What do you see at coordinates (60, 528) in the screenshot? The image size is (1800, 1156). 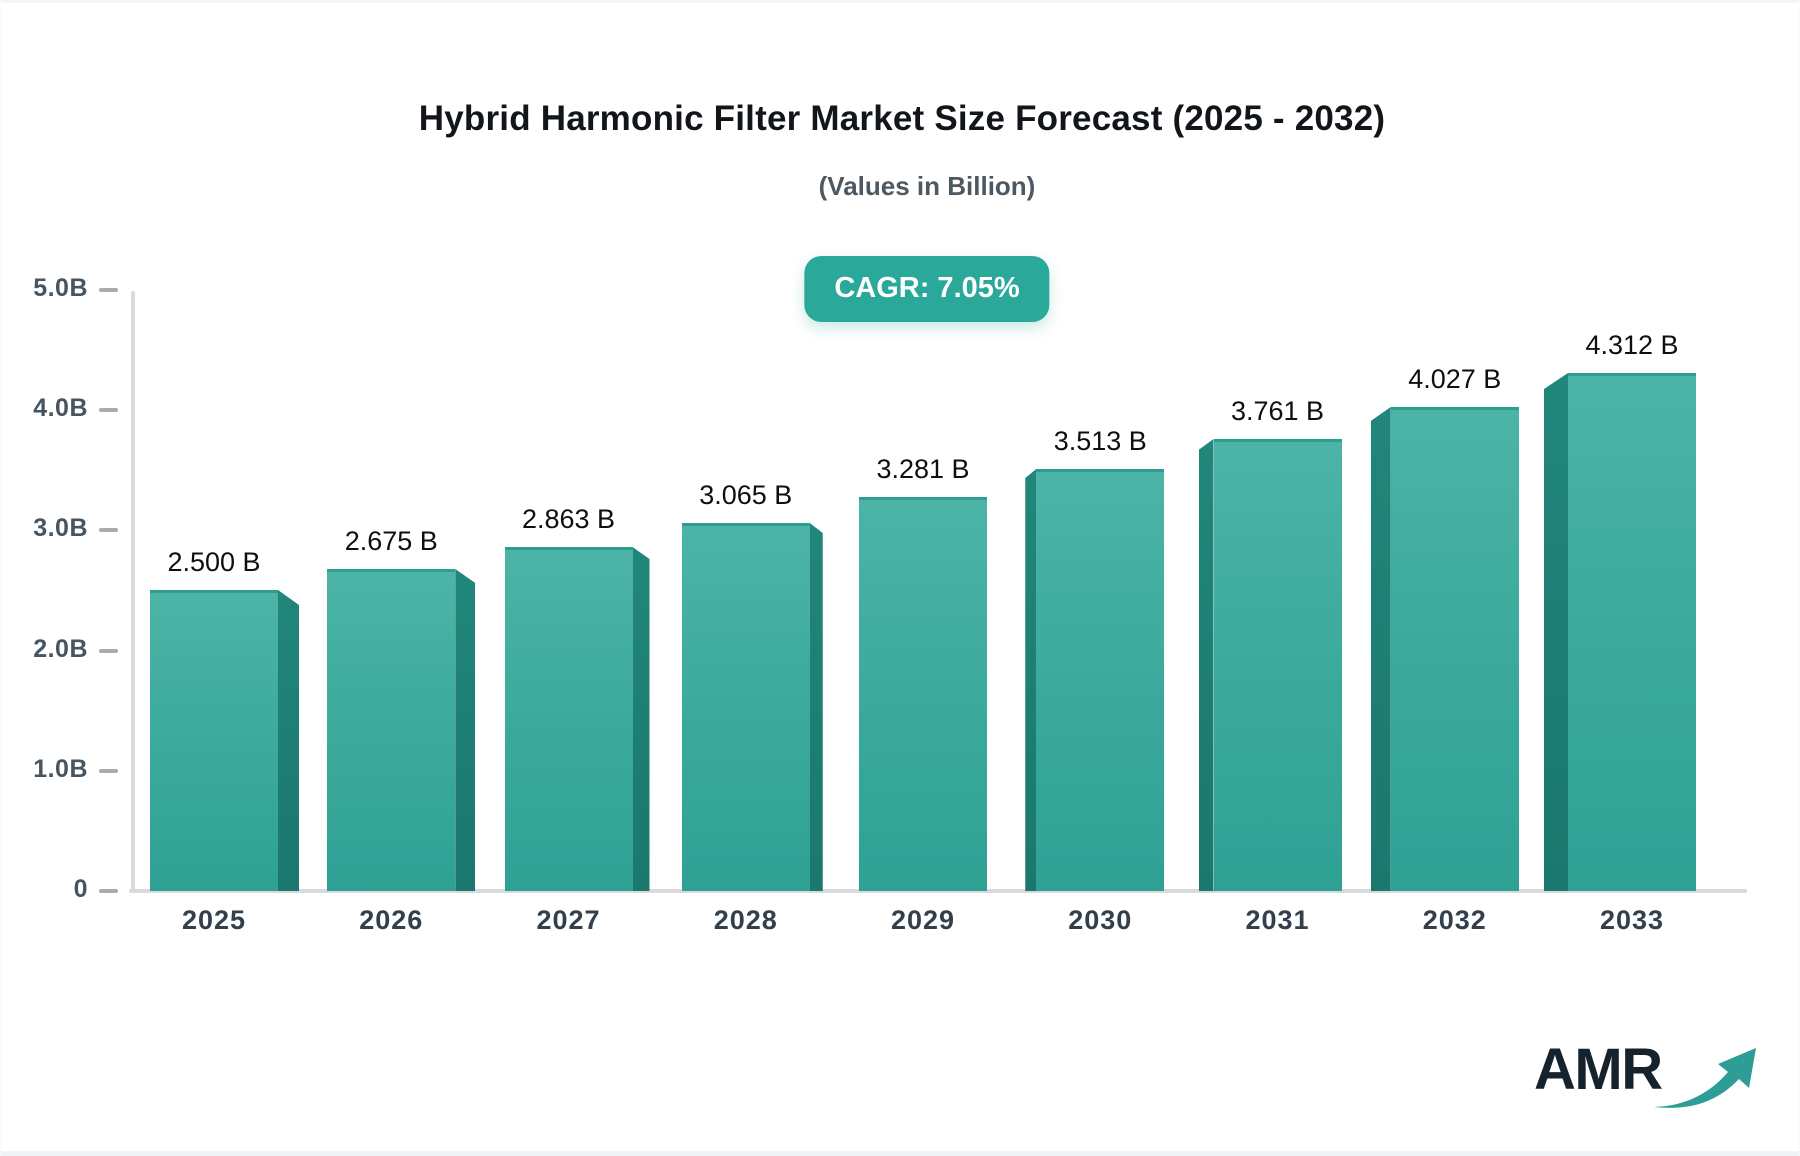 I see `y-tick-label: 3.0B` at bounding box center [60, 528].